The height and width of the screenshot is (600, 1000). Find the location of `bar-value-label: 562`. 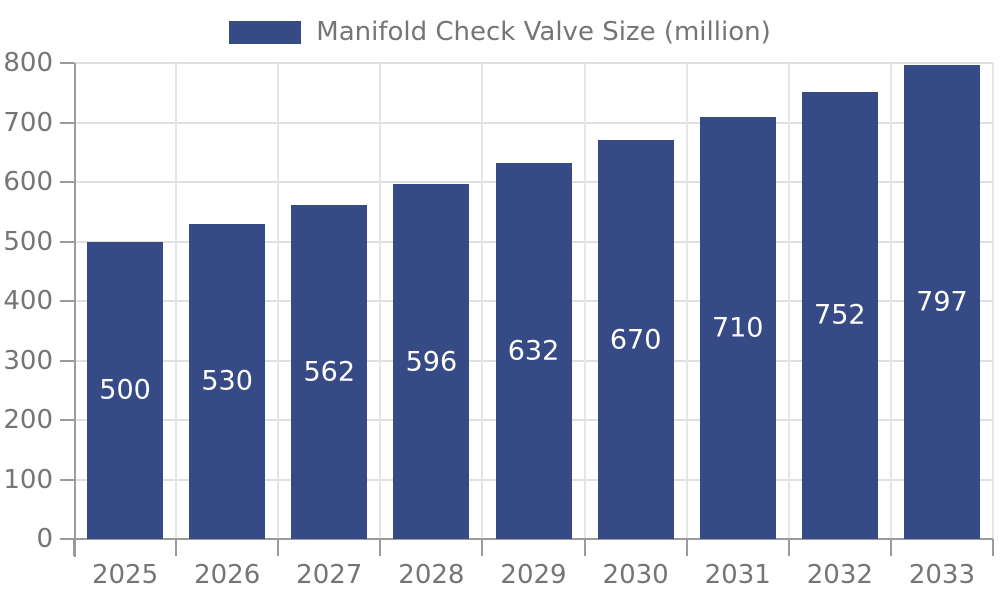

bar-value-label: 562 is located at coordinates (329, 372).